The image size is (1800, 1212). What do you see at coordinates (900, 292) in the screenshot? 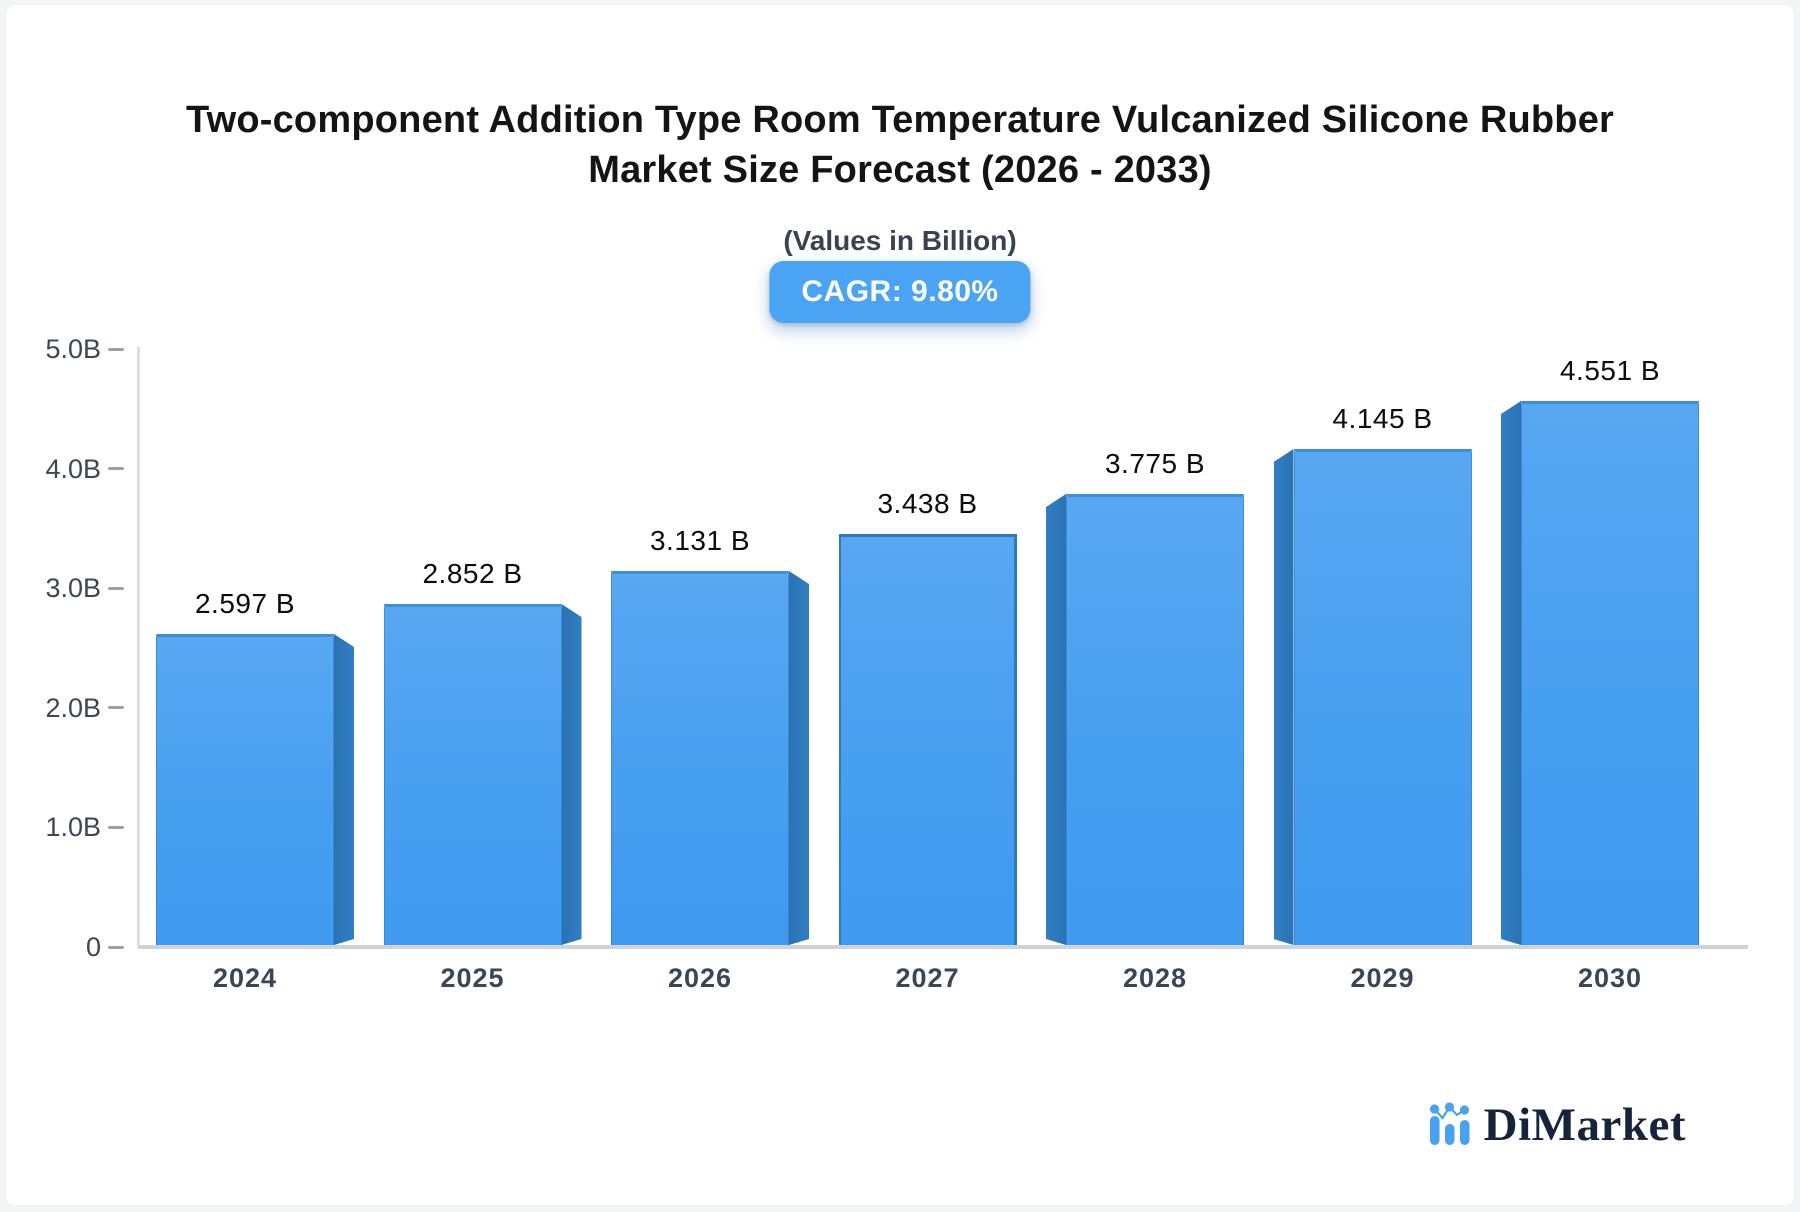
I see `cagr-badge: CAGR: 9.80%` at bounding box center [900, 292].